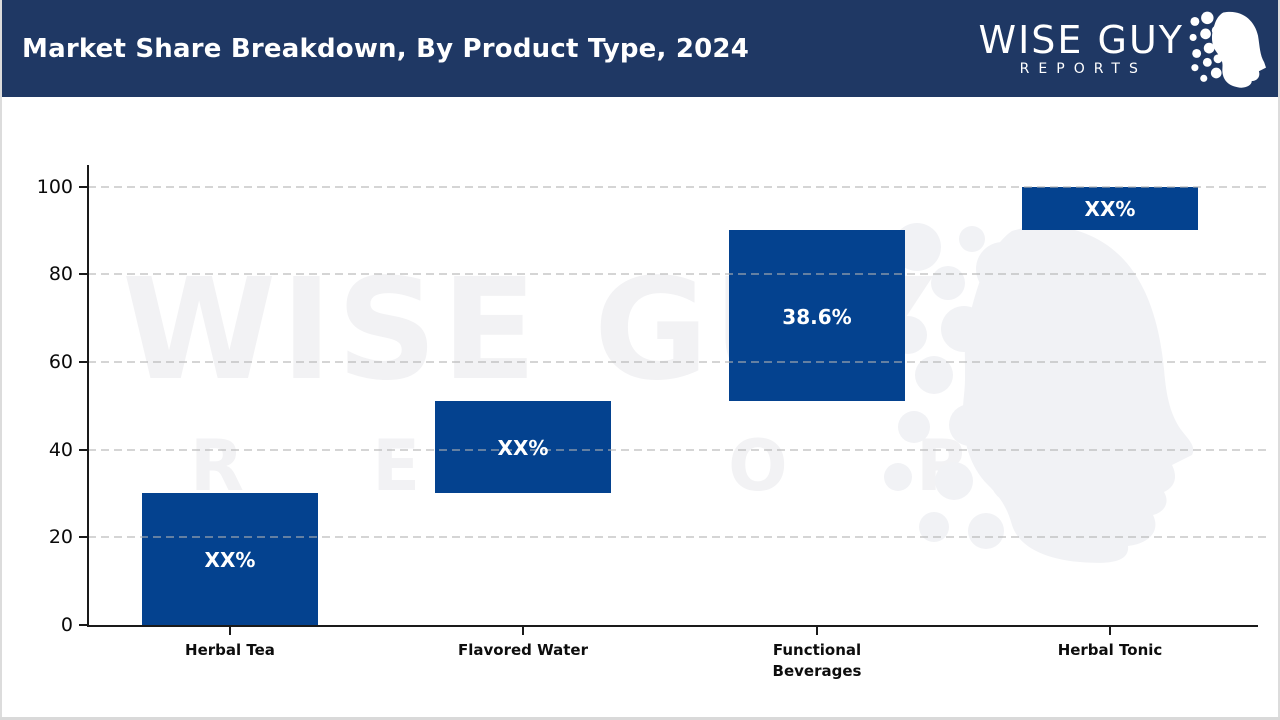 This screenshot has width=1280, height=720. I want to click on bar-herbal-tea, so click(230, 559).